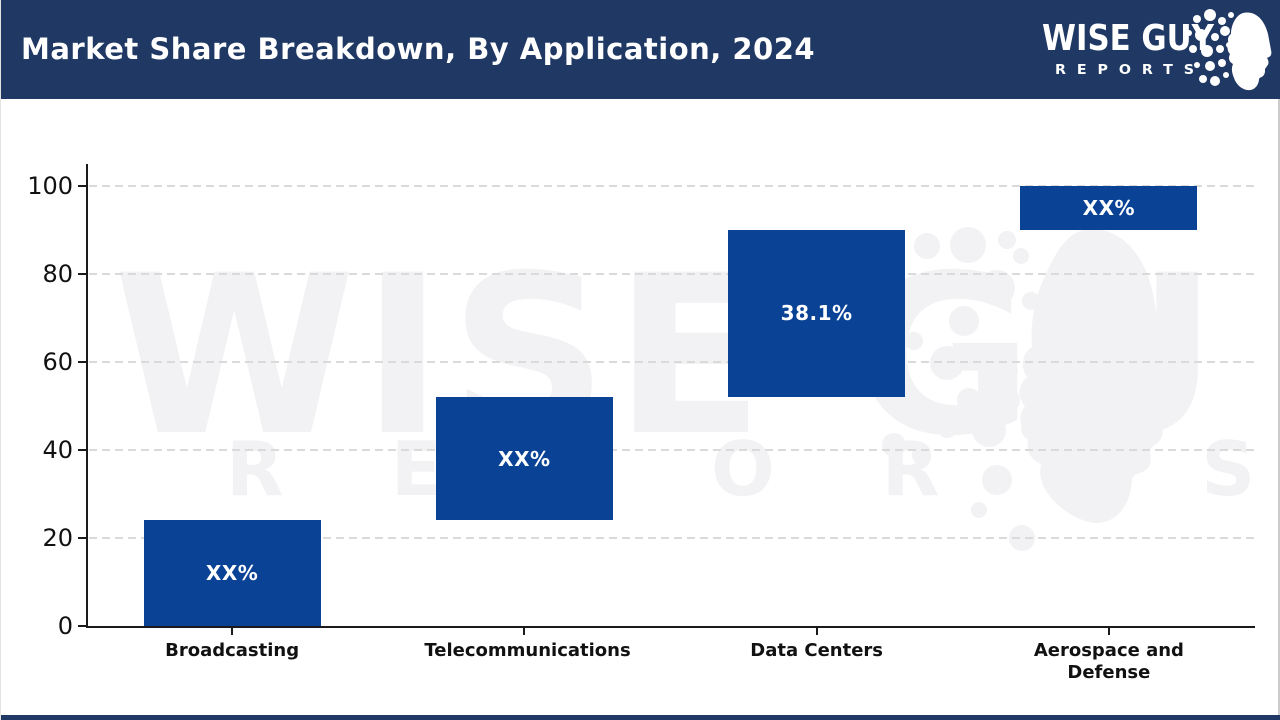  What do you see at coordinates (1108, 631) in the screenshot?
I see `x-axis-tick-aerospace-and-defense` at bounding box center [1108, 631].